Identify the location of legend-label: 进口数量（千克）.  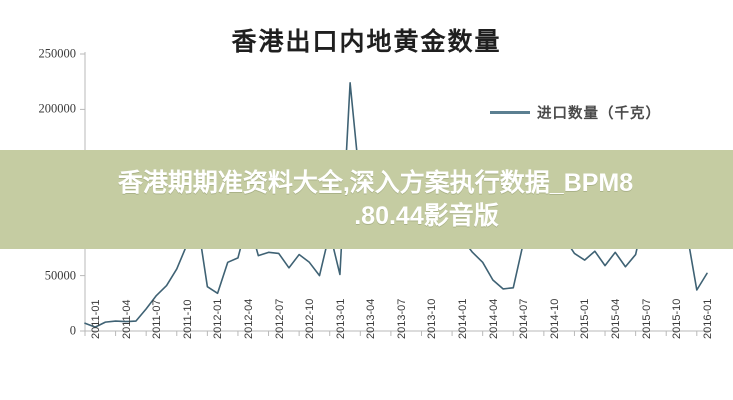
(599, 114).